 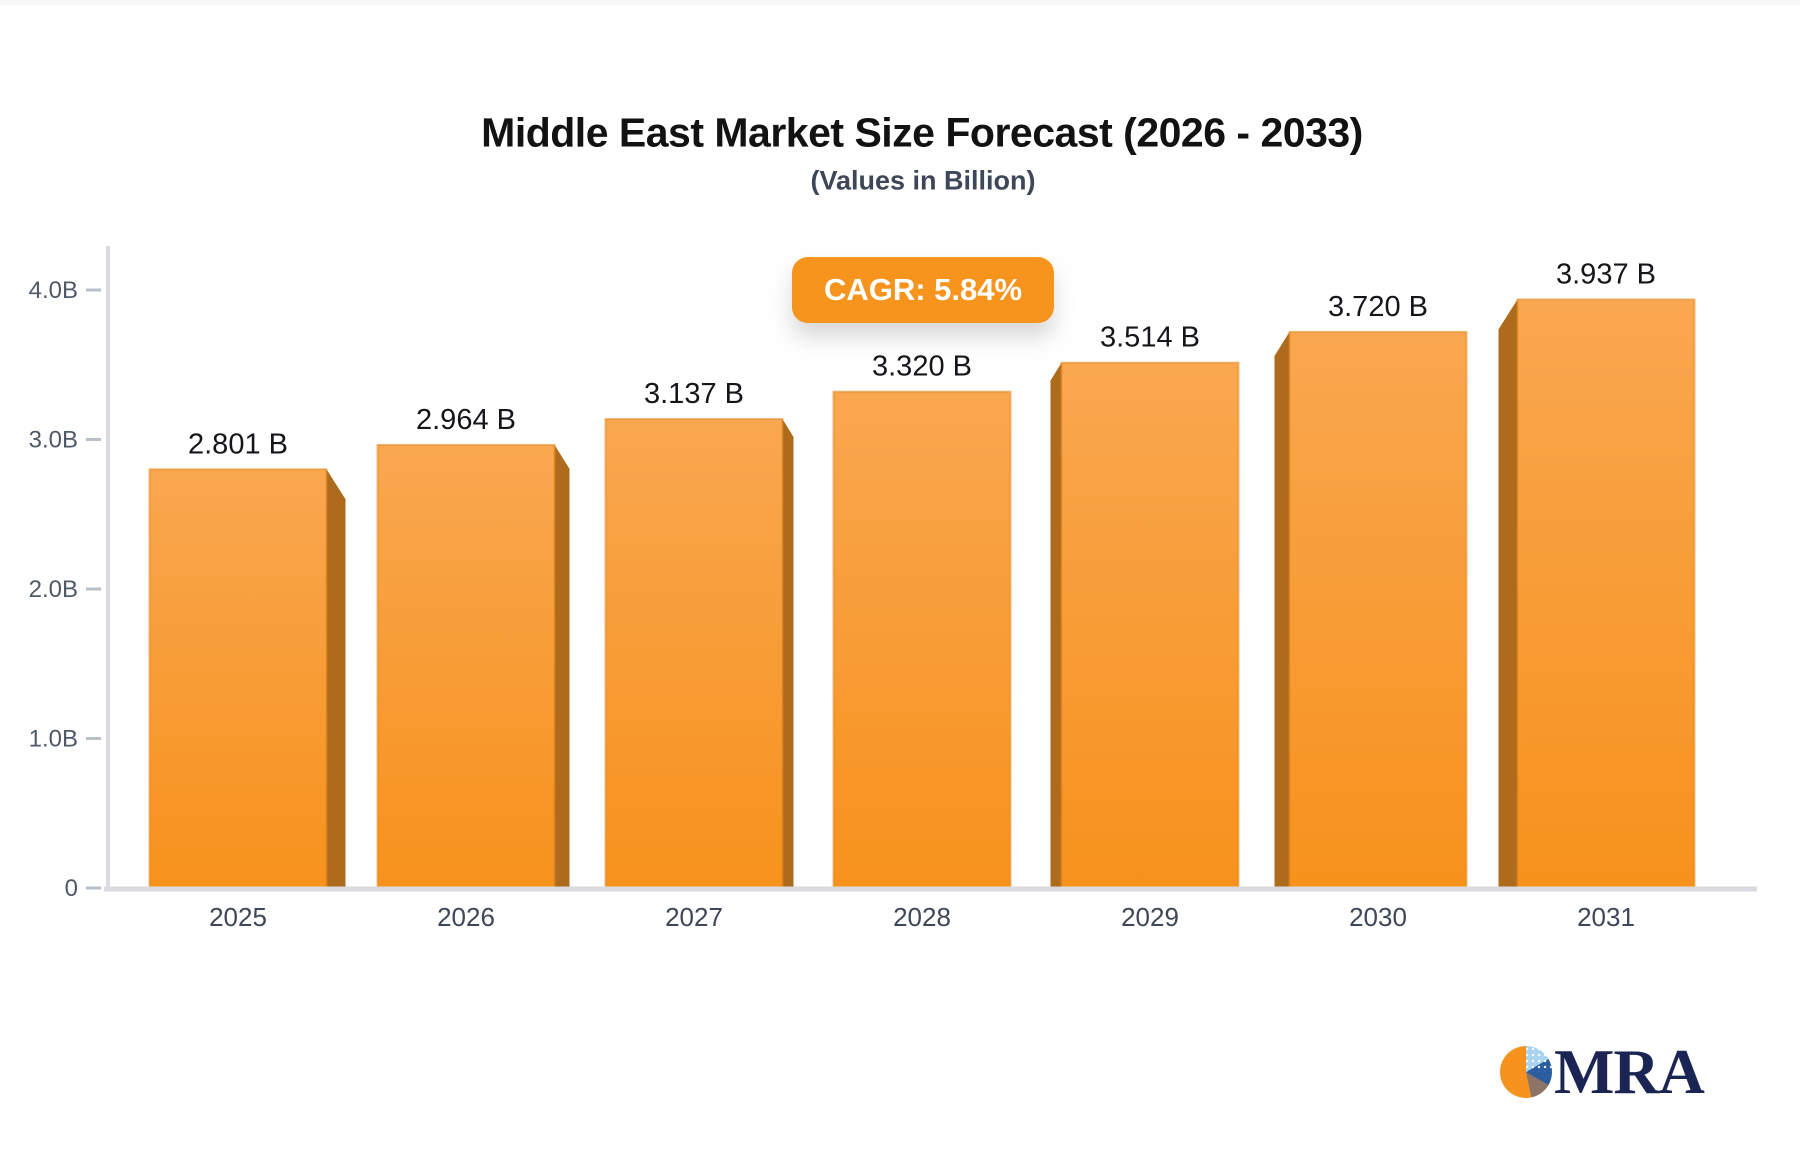 I want to click on y-axis-label: 1.0B, so click(x=53, y=739).